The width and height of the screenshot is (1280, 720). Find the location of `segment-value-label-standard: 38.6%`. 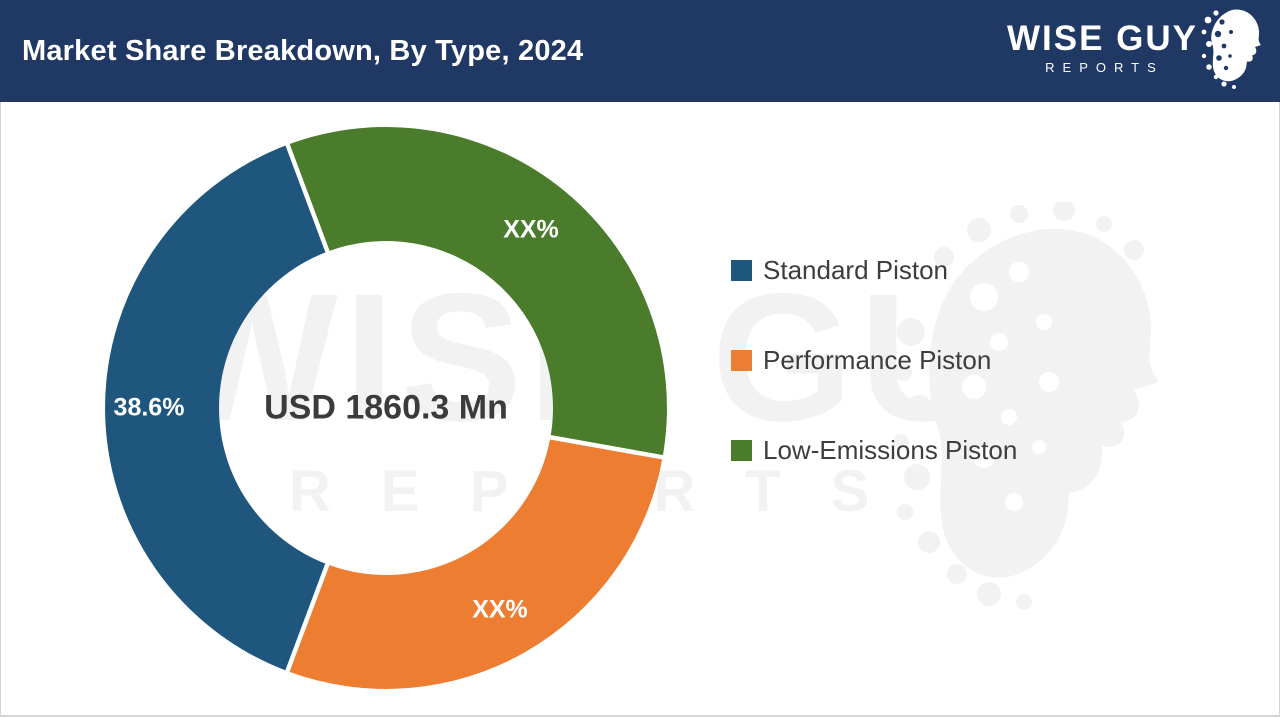

segment-value-label-standard: 38.6% is located at coordinates (149, 407).